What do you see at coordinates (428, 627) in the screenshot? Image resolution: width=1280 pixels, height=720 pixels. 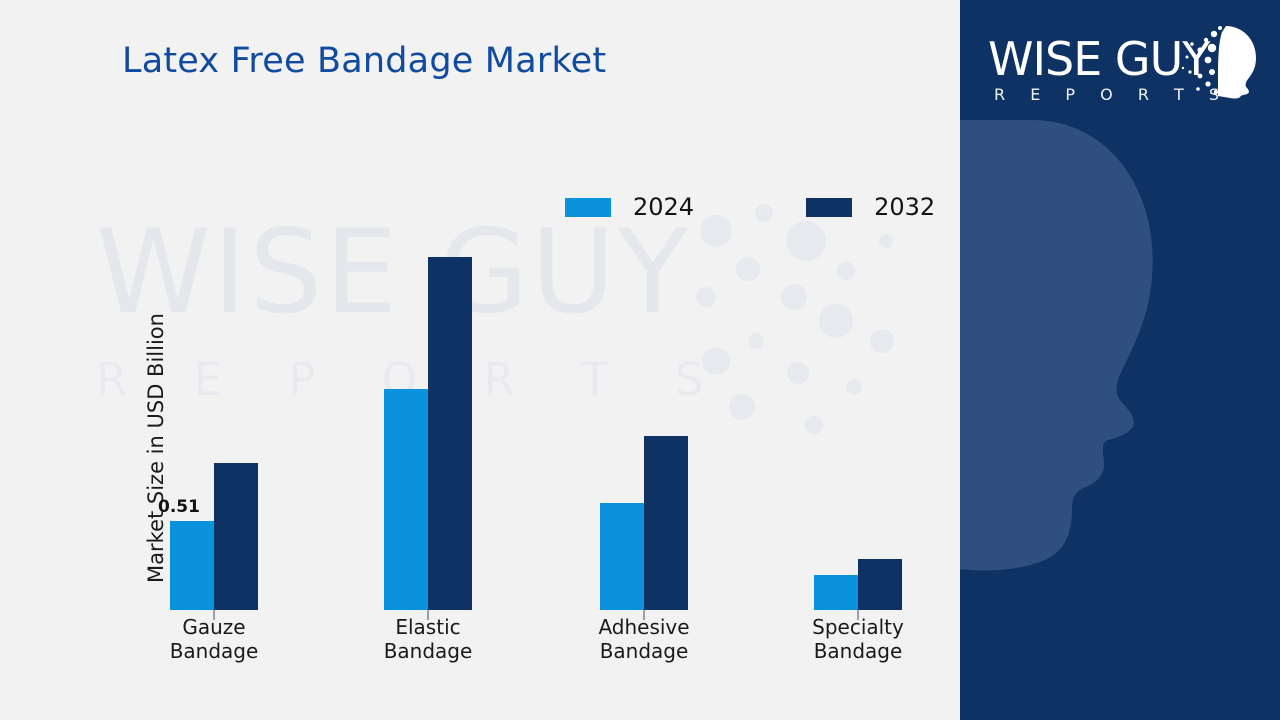 I see `x-axis-category-line: Elastic` at bounding box center [428, 627].